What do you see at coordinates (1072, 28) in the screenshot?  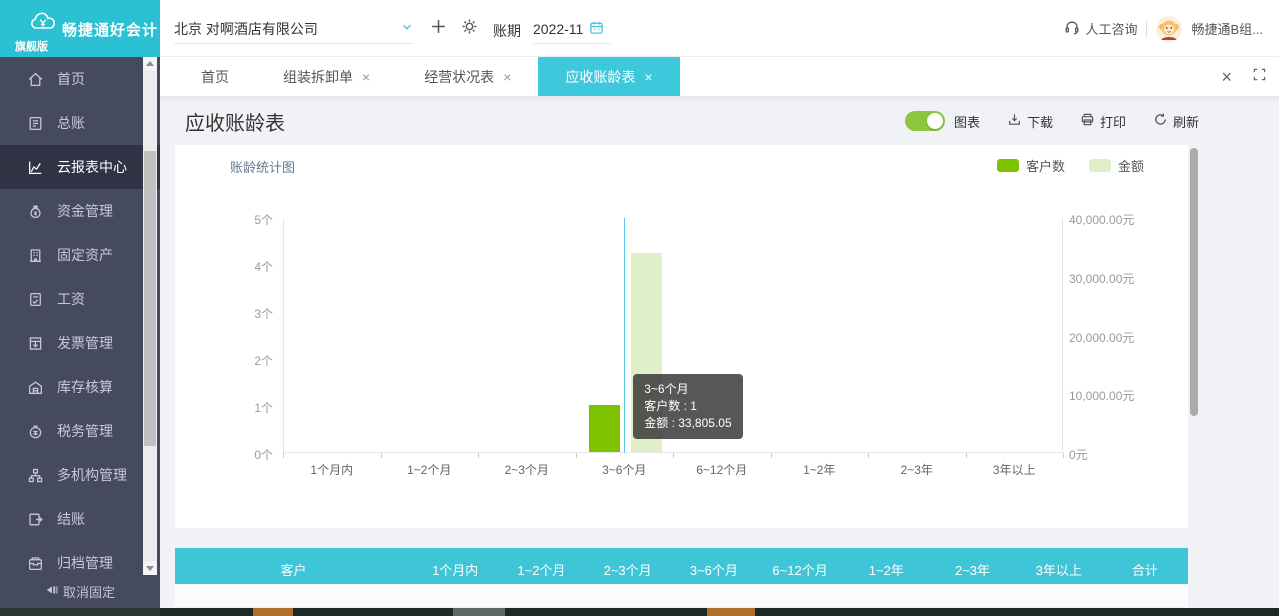 I see `headset-icon` at bounding box center [1072, 28].